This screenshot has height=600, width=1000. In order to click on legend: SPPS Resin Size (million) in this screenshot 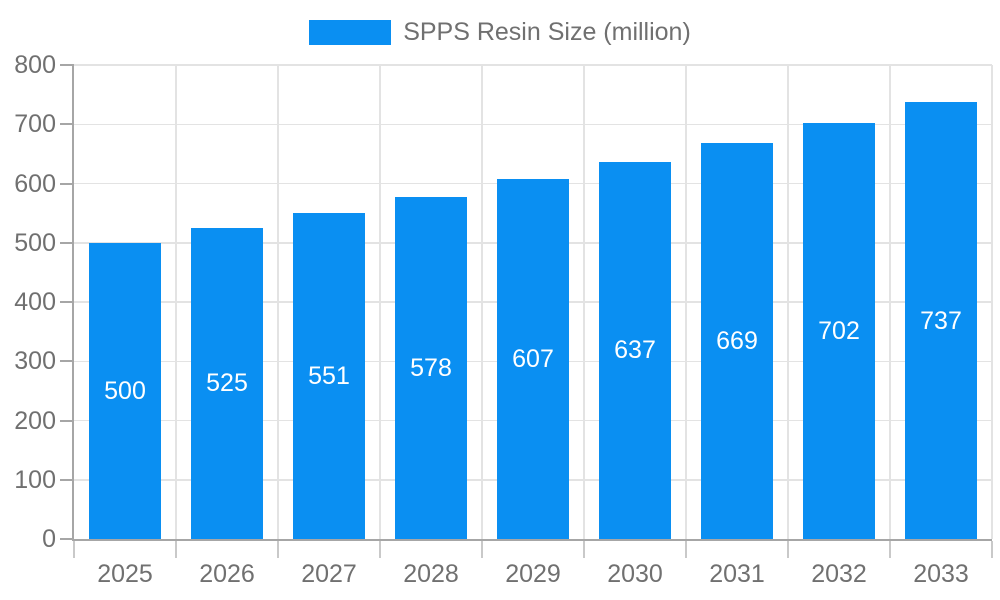, I will do `click(500, 32)`.